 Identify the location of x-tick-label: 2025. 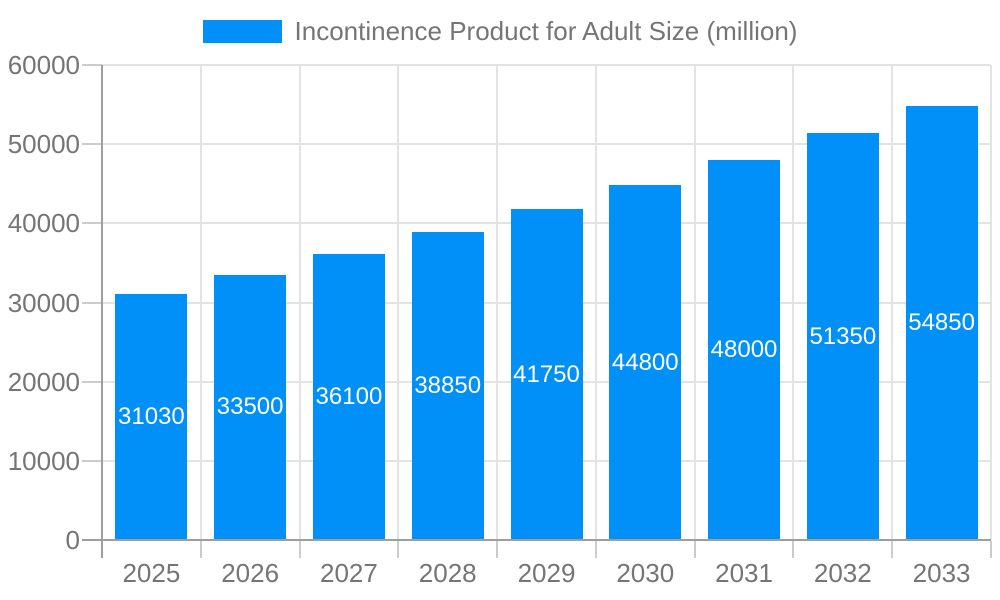
(151, 573).